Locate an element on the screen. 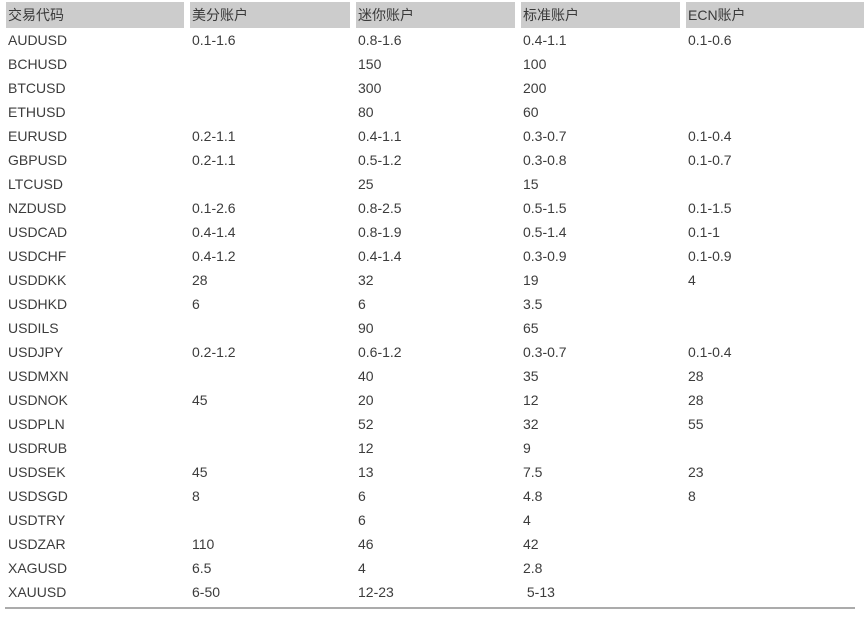  cell-mini: 150 is located at coordinates (435, 64).